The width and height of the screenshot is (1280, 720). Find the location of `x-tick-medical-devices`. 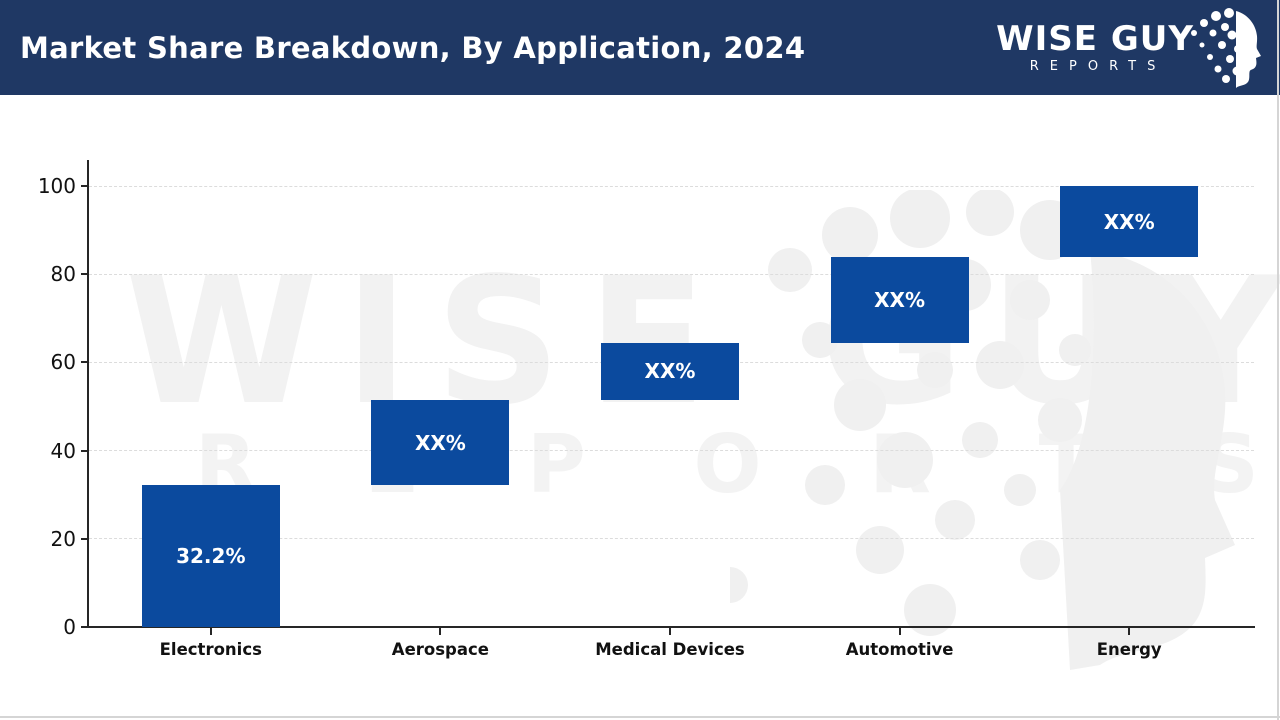

x-tick-medical-devices is located at coordinates (670, 631).